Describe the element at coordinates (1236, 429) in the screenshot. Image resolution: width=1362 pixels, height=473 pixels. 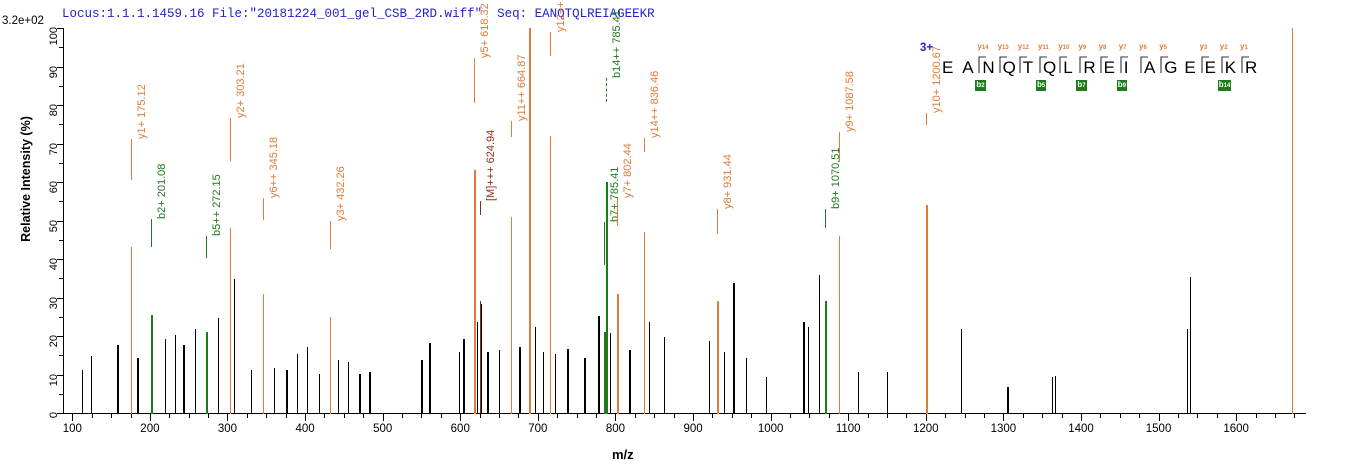
I see `x-tick-label: 1600` at that location.